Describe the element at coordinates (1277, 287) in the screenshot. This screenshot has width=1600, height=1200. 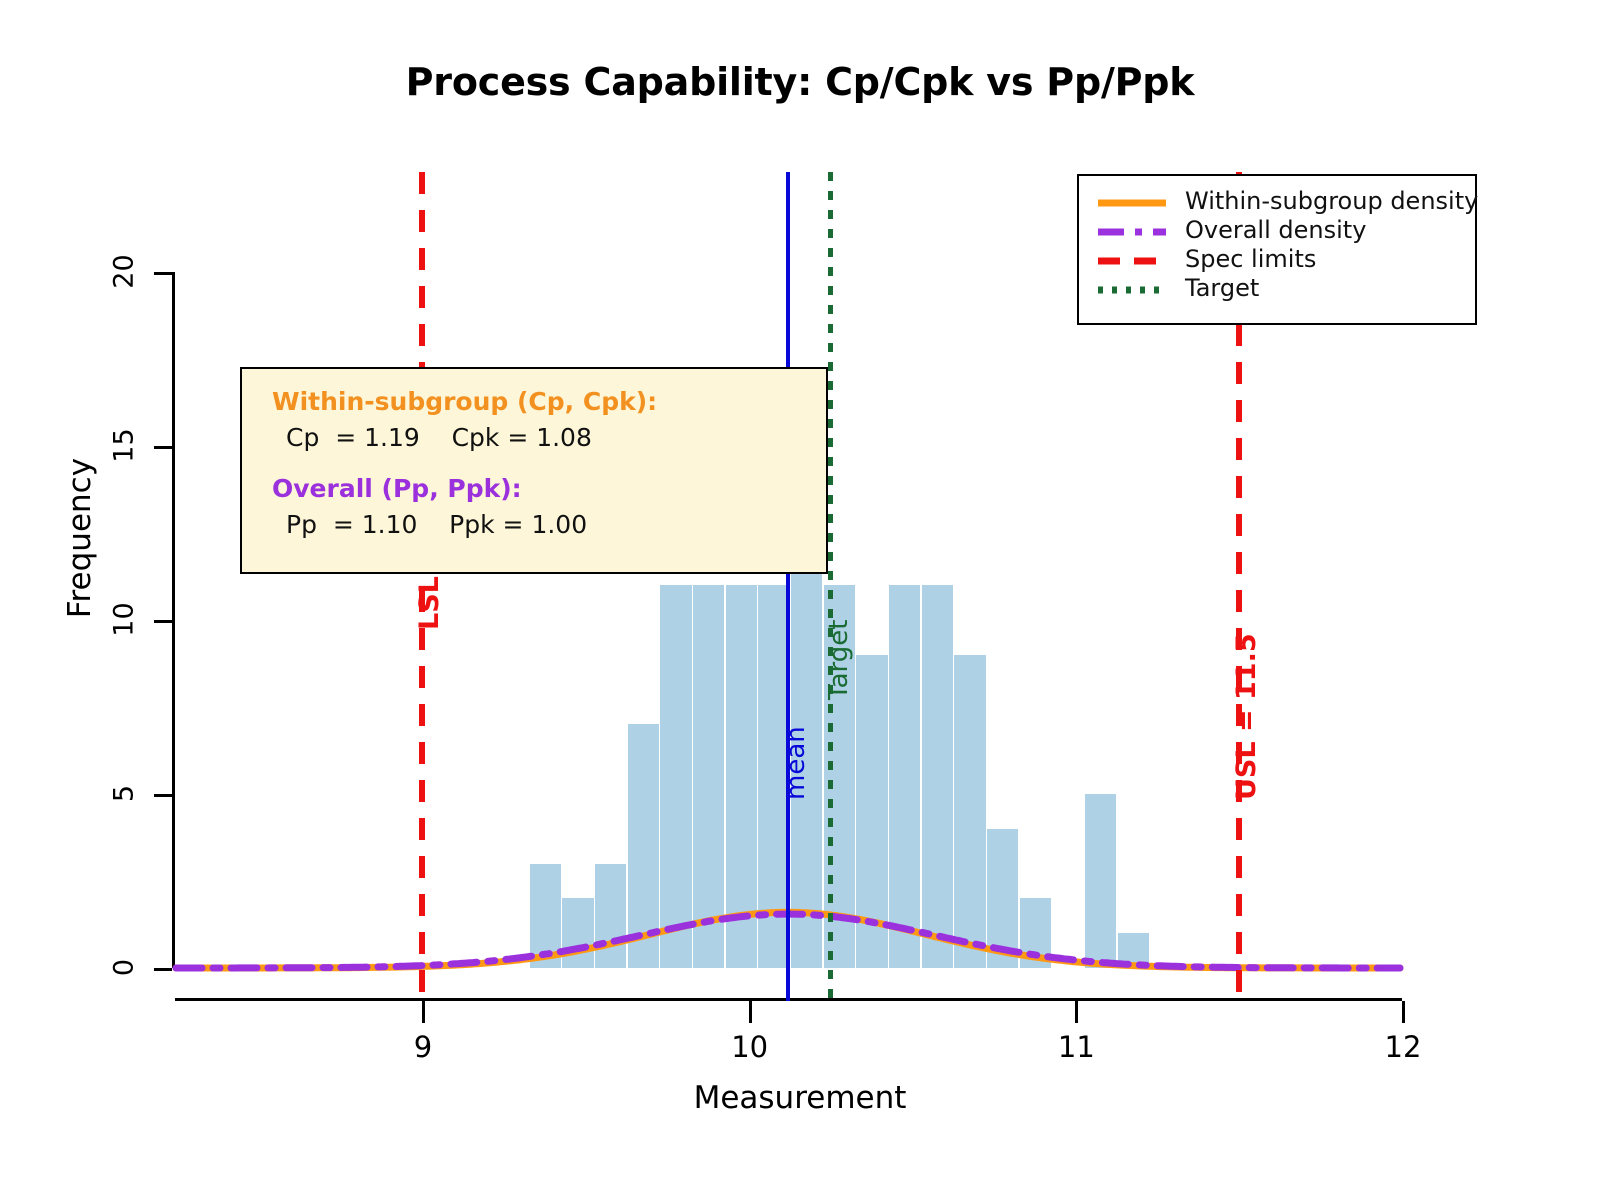
I see `legend-item: Target` at that location.